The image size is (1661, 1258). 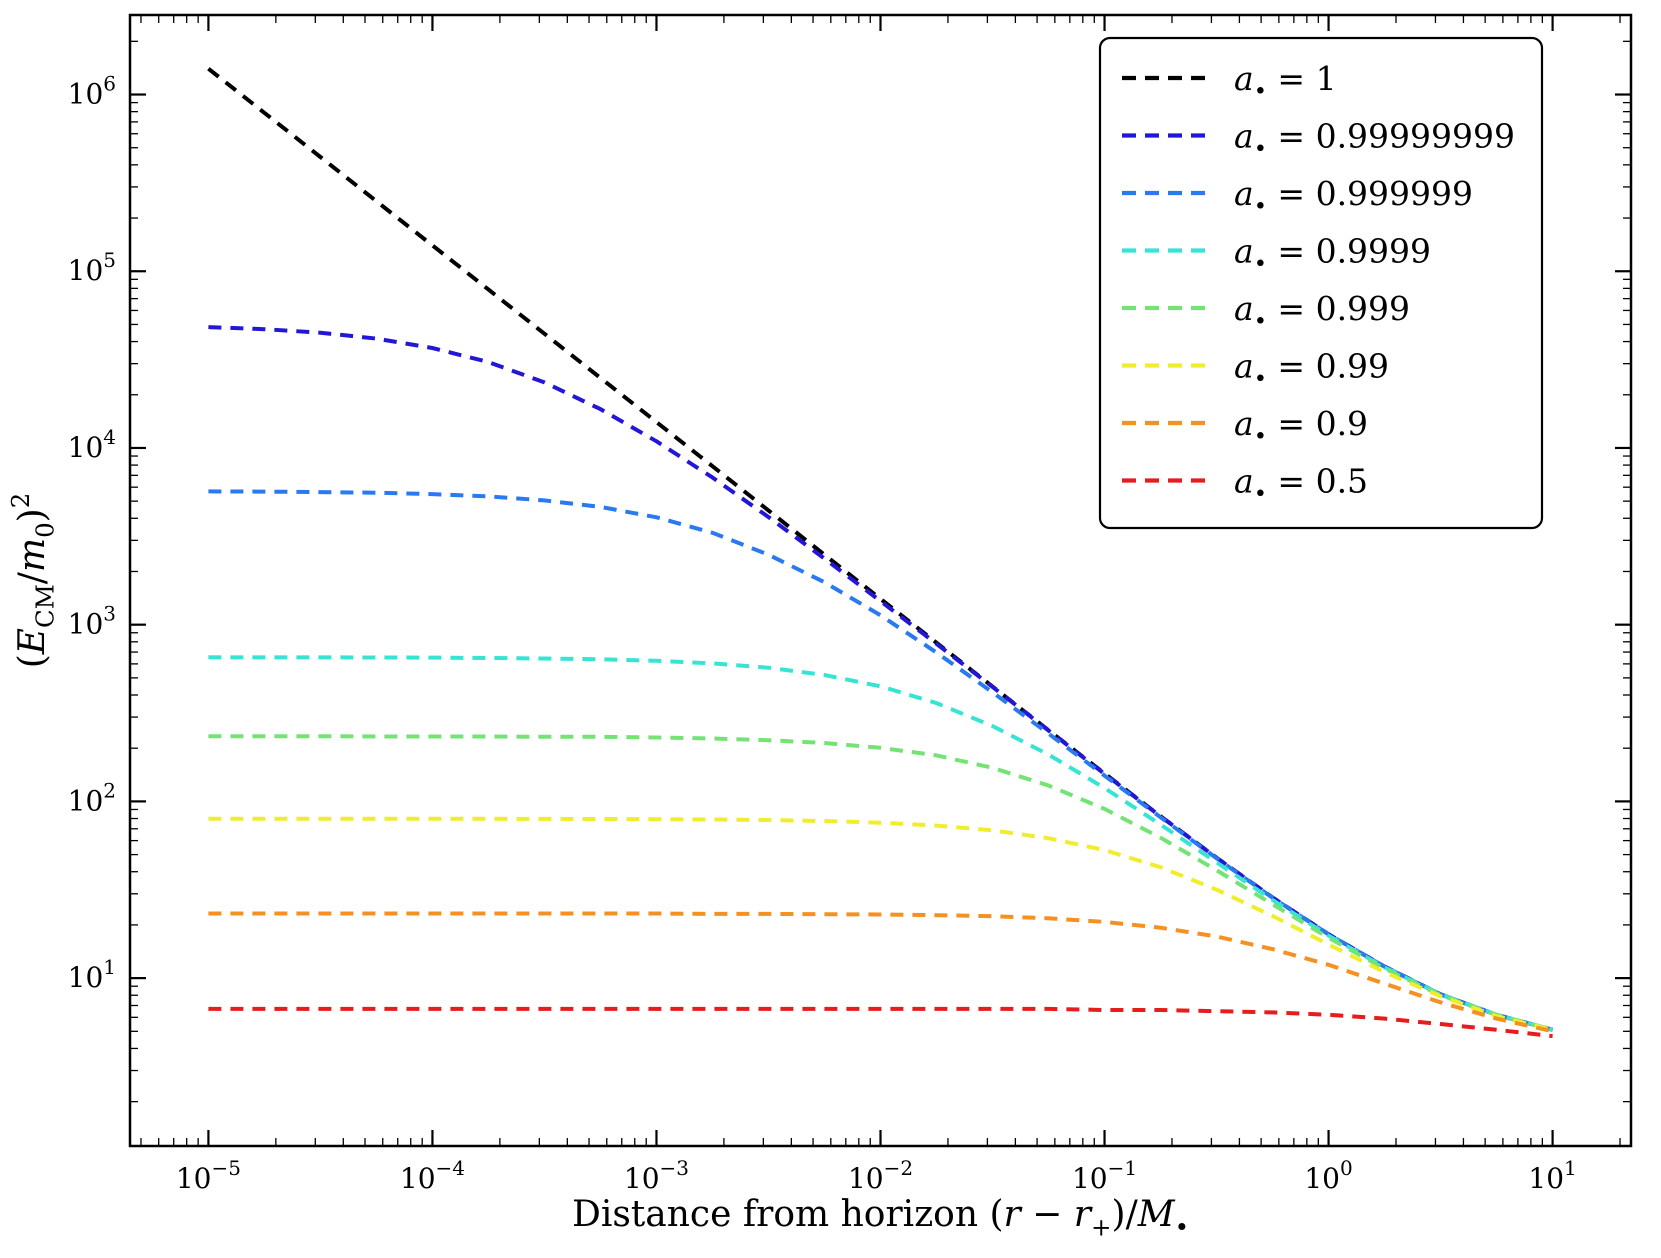 What do you see at coordinates (92, 533) in the screenshot?
I see `y-tick-labels: 10¹ 10² 10³ 10⁴ 10⁵ 10⁶` at bounding box center [92, 533].